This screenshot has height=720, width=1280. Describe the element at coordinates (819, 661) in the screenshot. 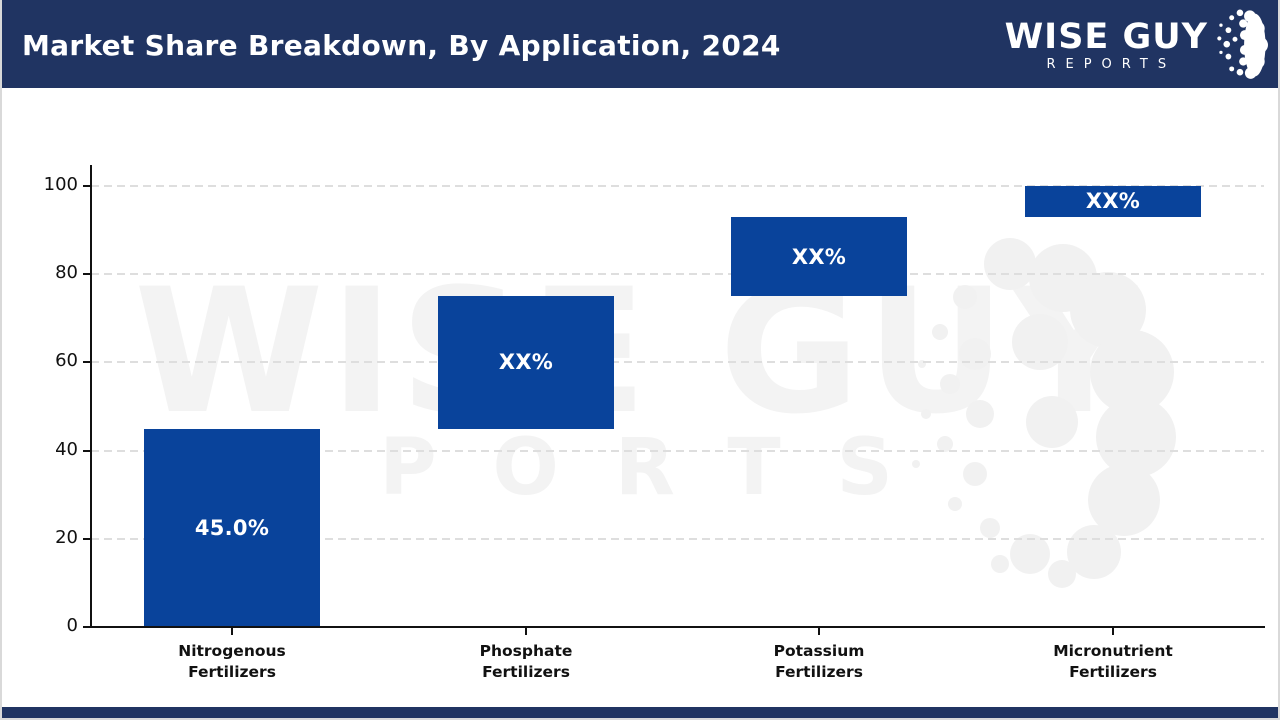

I see `x-axis-category-label: Potassium Fertilizers` at that location.